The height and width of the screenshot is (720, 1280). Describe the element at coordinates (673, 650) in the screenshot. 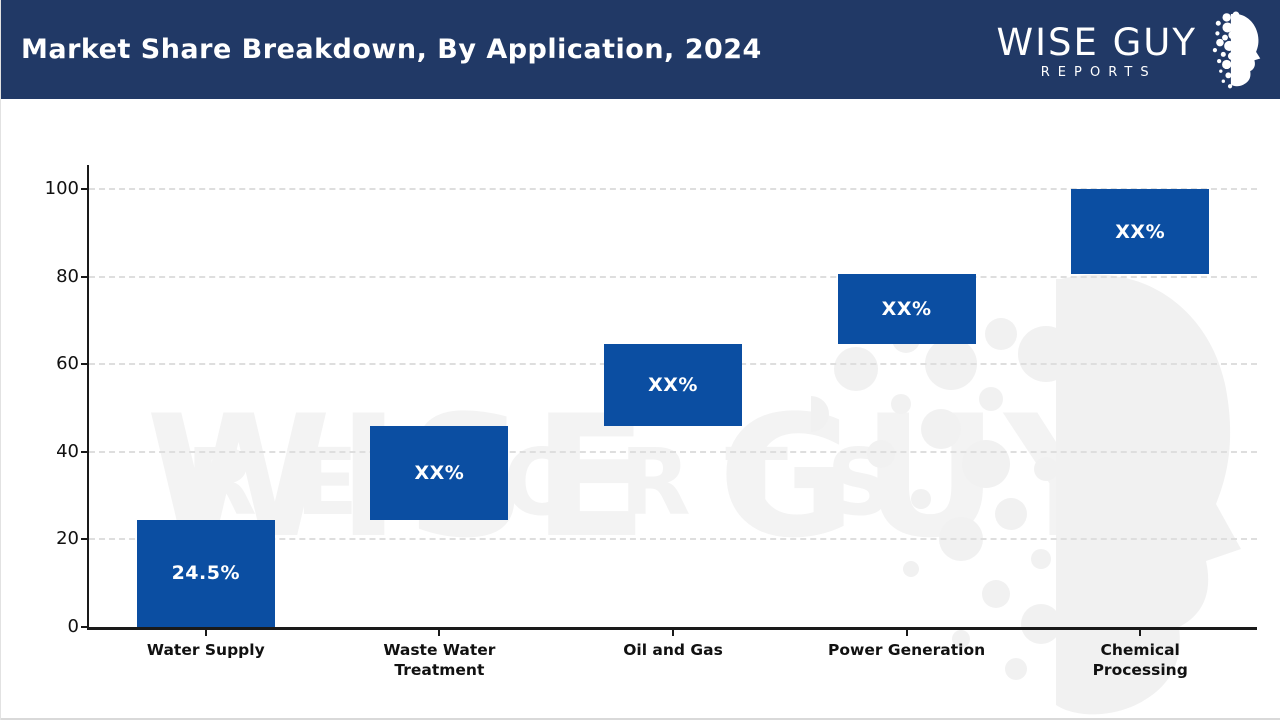

I see `x-tick-label: Oil and Gas` at that location.